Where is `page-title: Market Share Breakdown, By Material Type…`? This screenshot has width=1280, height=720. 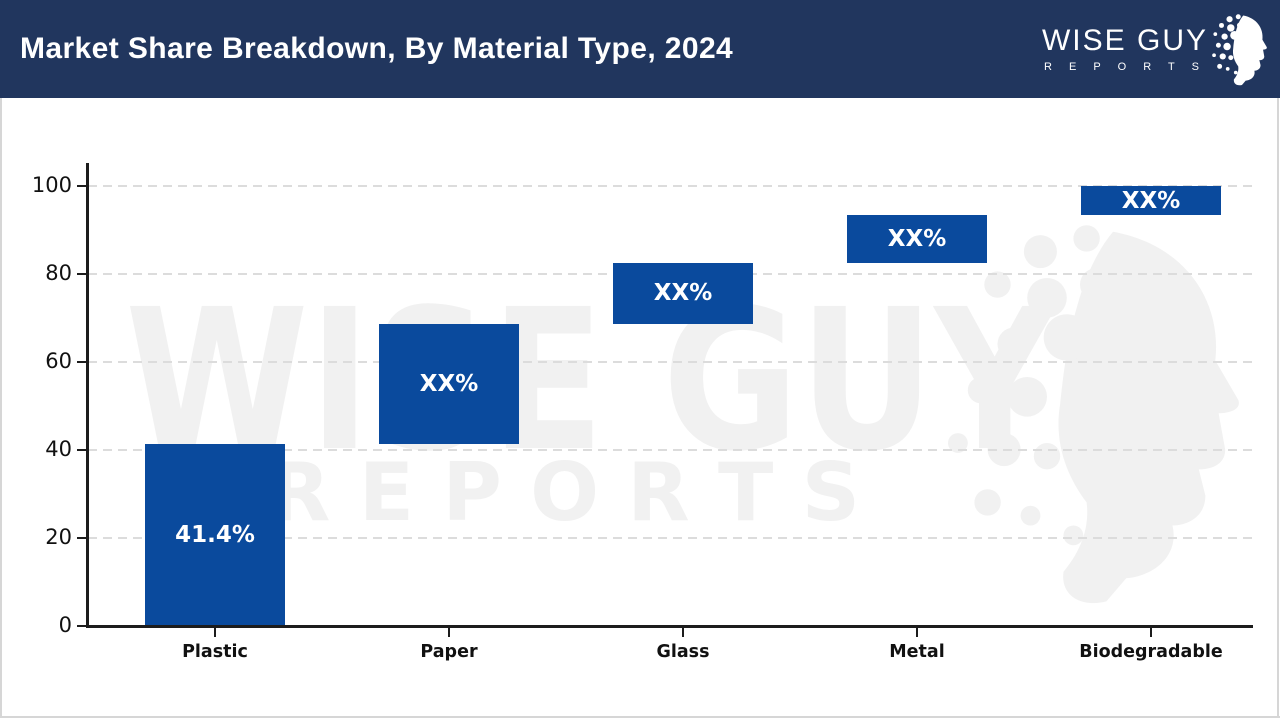
page-title: Market Share Breakdown, By Material Type… is located at coordinates (377, 48).